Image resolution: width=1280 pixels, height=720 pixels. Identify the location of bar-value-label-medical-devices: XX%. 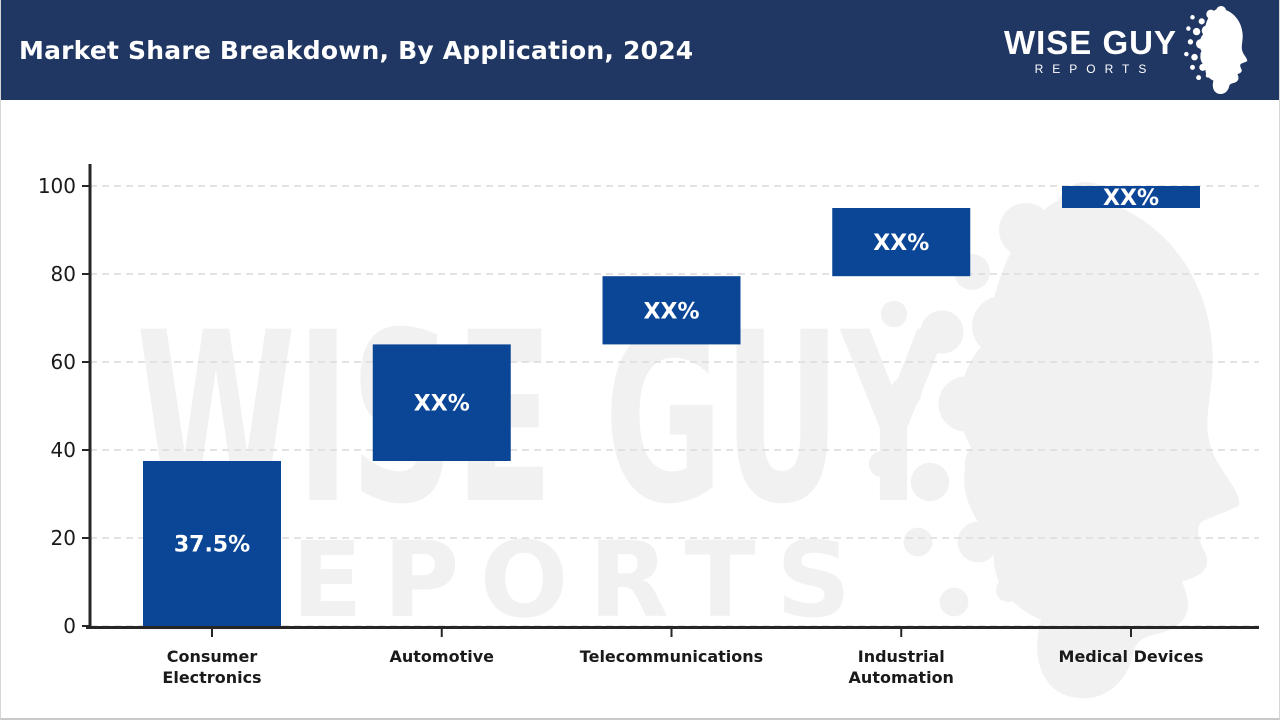
(1131, 198).